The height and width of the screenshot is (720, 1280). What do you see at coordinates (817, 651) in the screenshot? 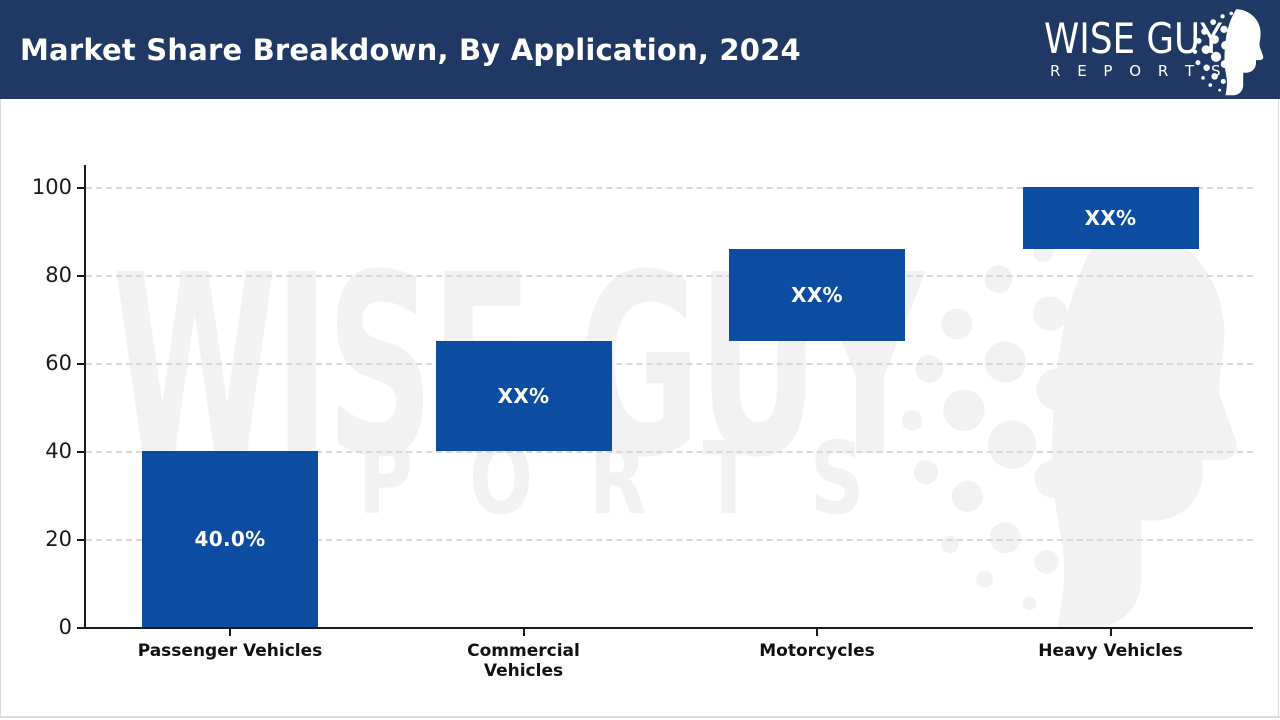
I see `x-tick-label: Motorcycles` at bounding box center [817, 651].